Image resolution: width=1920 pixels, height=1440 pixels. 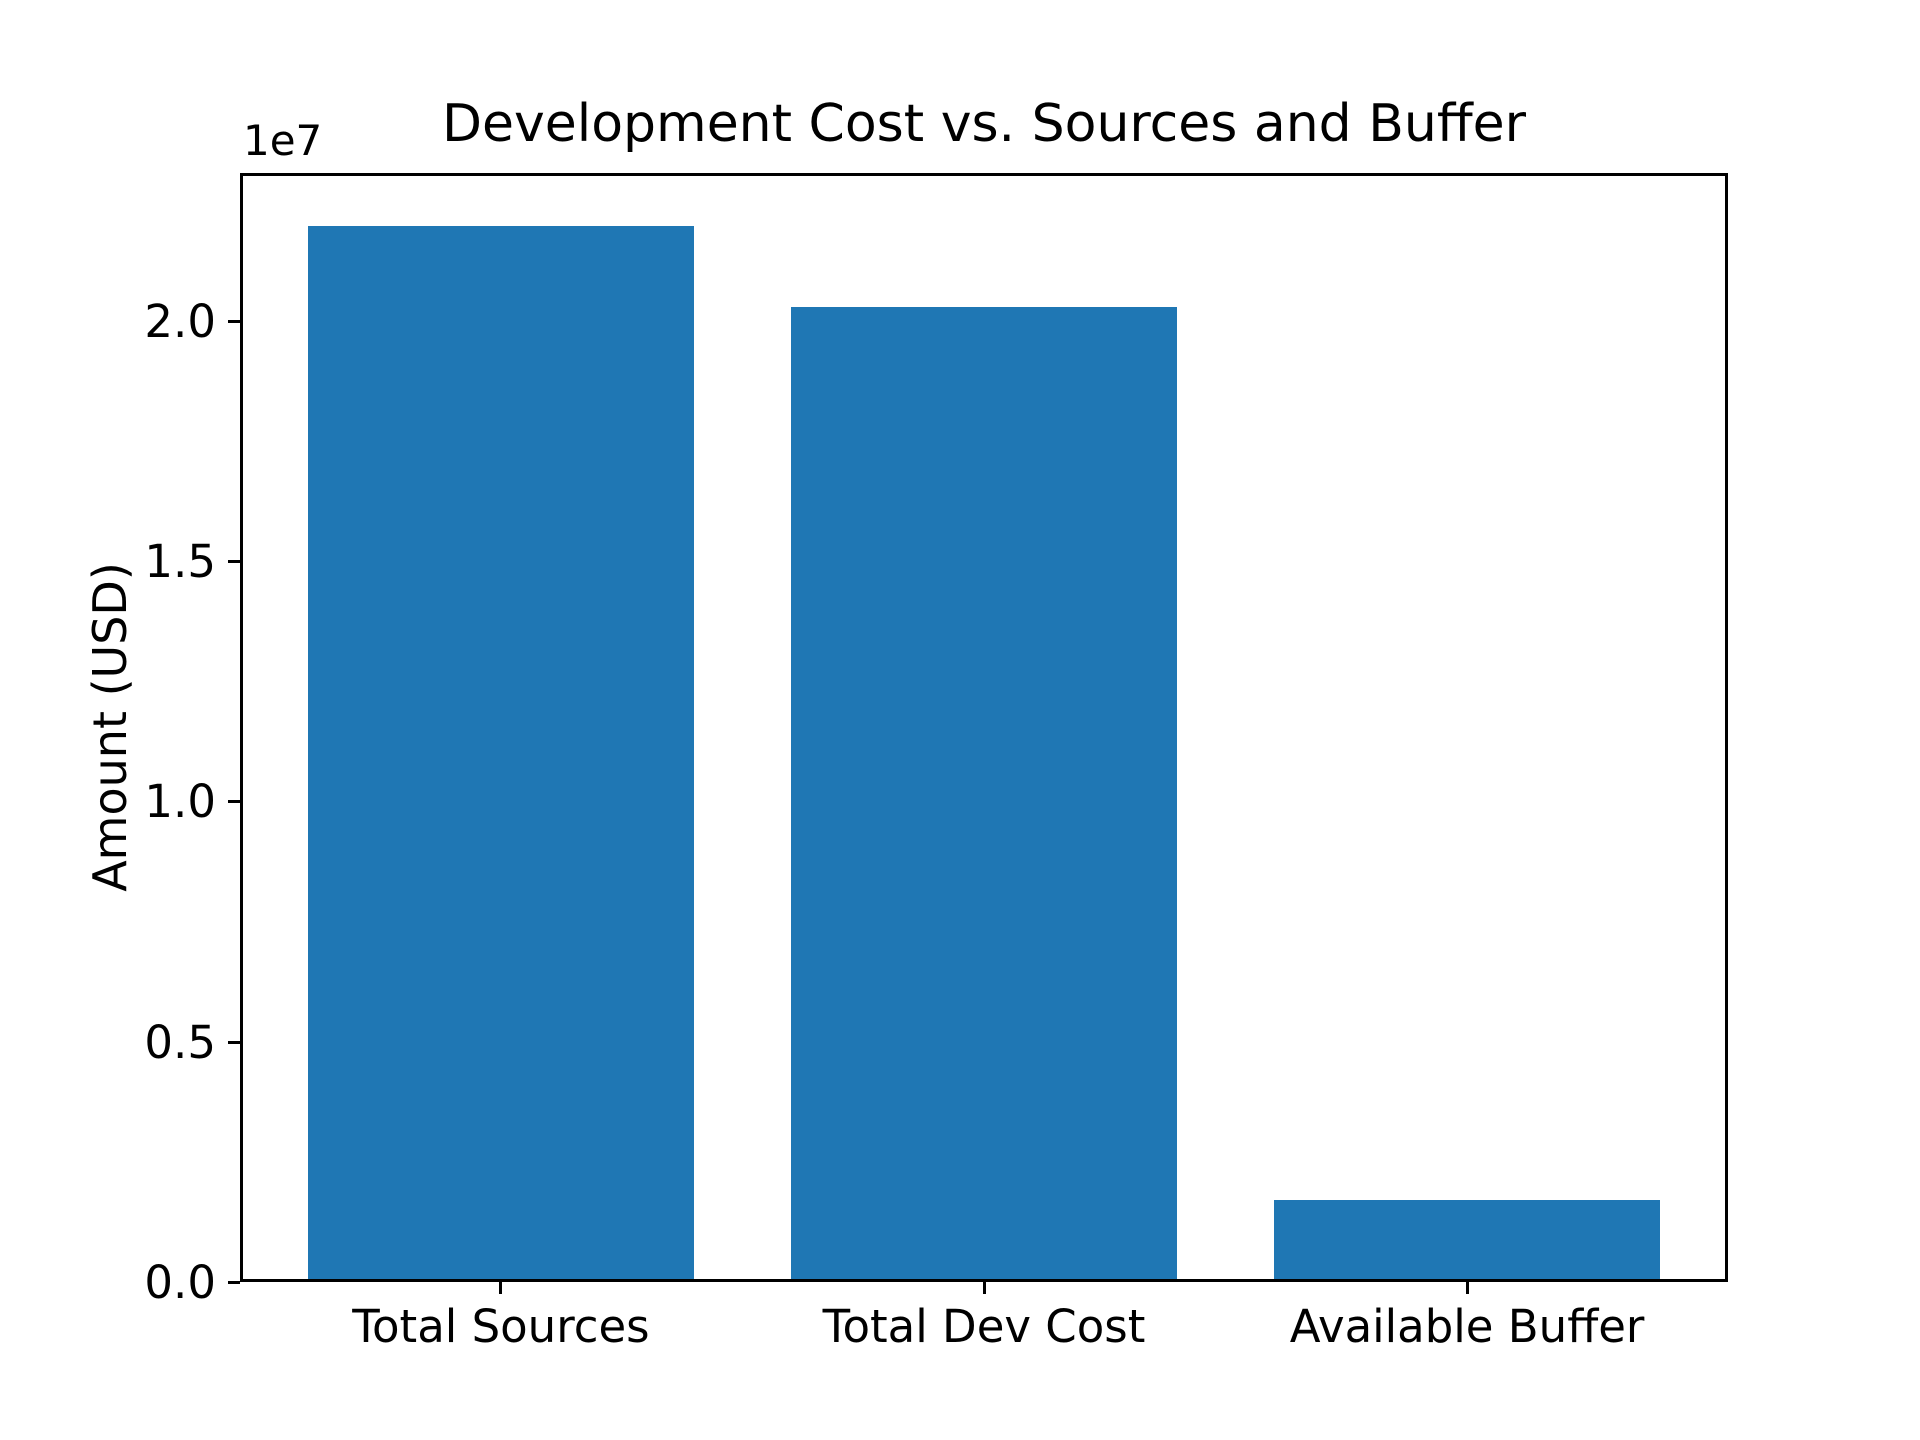 I want to click on x-tick-label-available-buffer: Available Buffer, so click(x=1467, y=1326).